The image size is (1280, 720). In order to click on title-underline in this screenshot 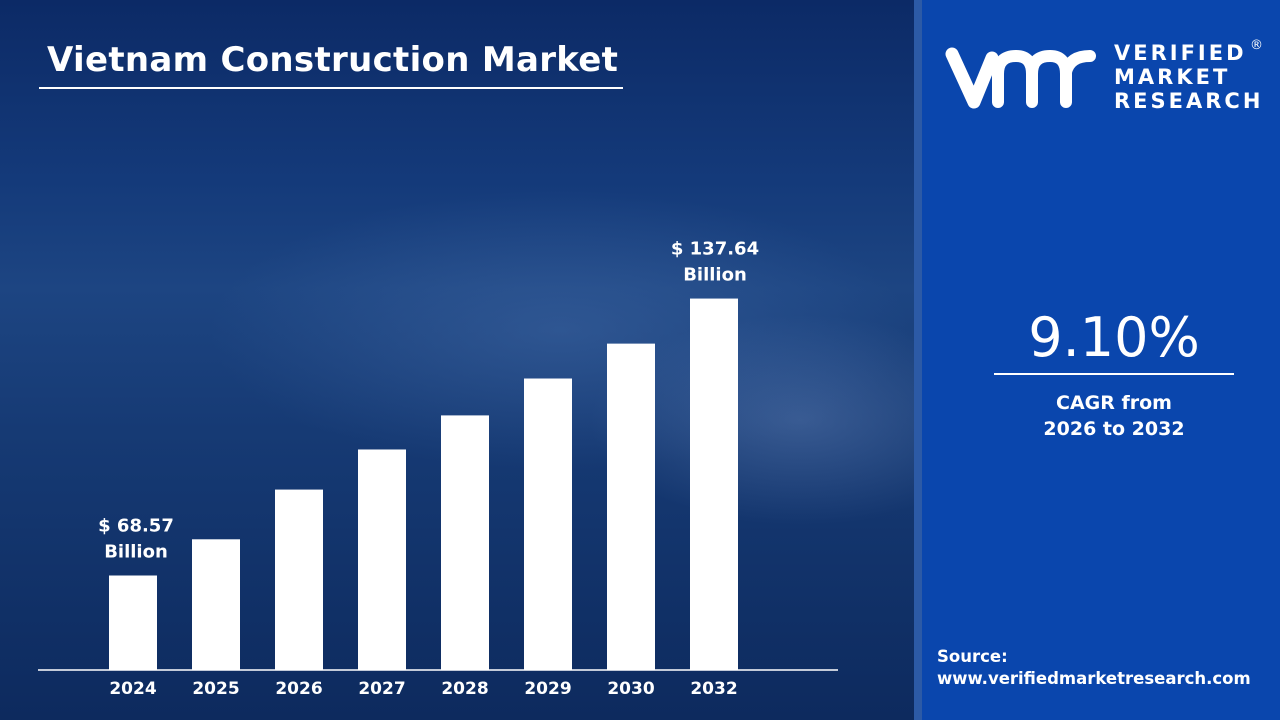, I will do `click(331, 88)`.